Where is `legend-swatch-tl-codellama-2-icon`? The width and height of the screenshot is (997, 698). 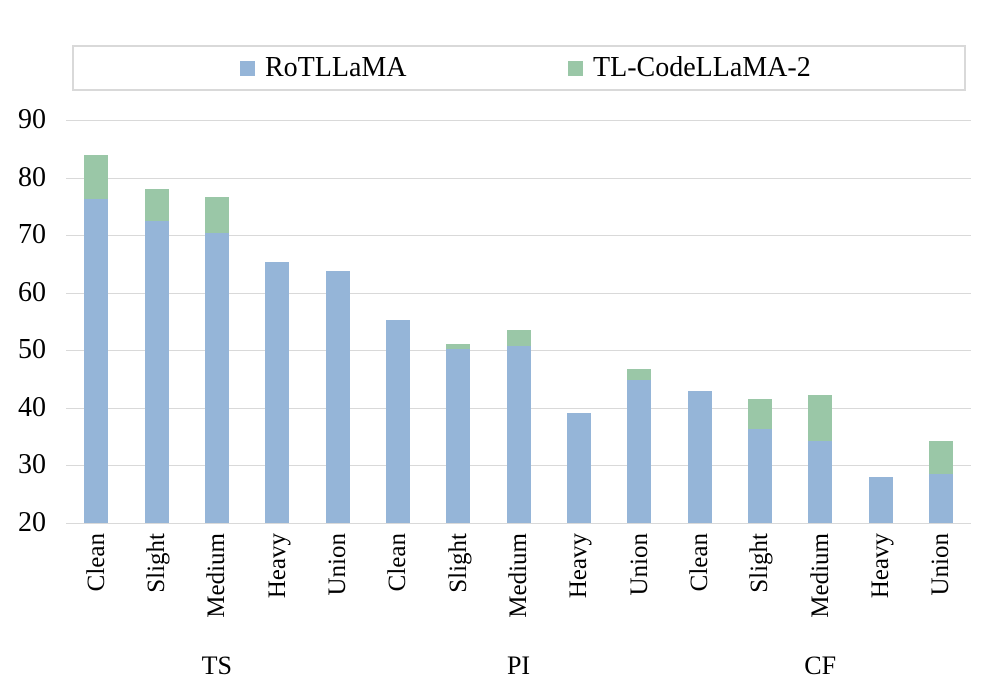
legend-swatch-tl-codellama-2-icon is located at coordinates (575, 68).